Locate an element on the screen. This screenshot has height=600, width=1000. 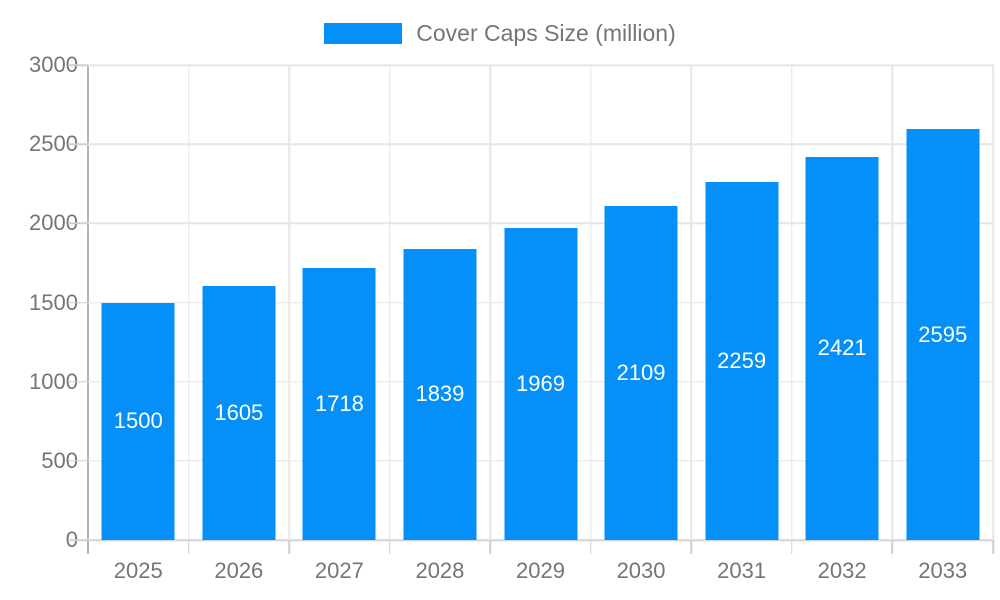
bar-2028: 1839 is located at coordinates (440, 394).